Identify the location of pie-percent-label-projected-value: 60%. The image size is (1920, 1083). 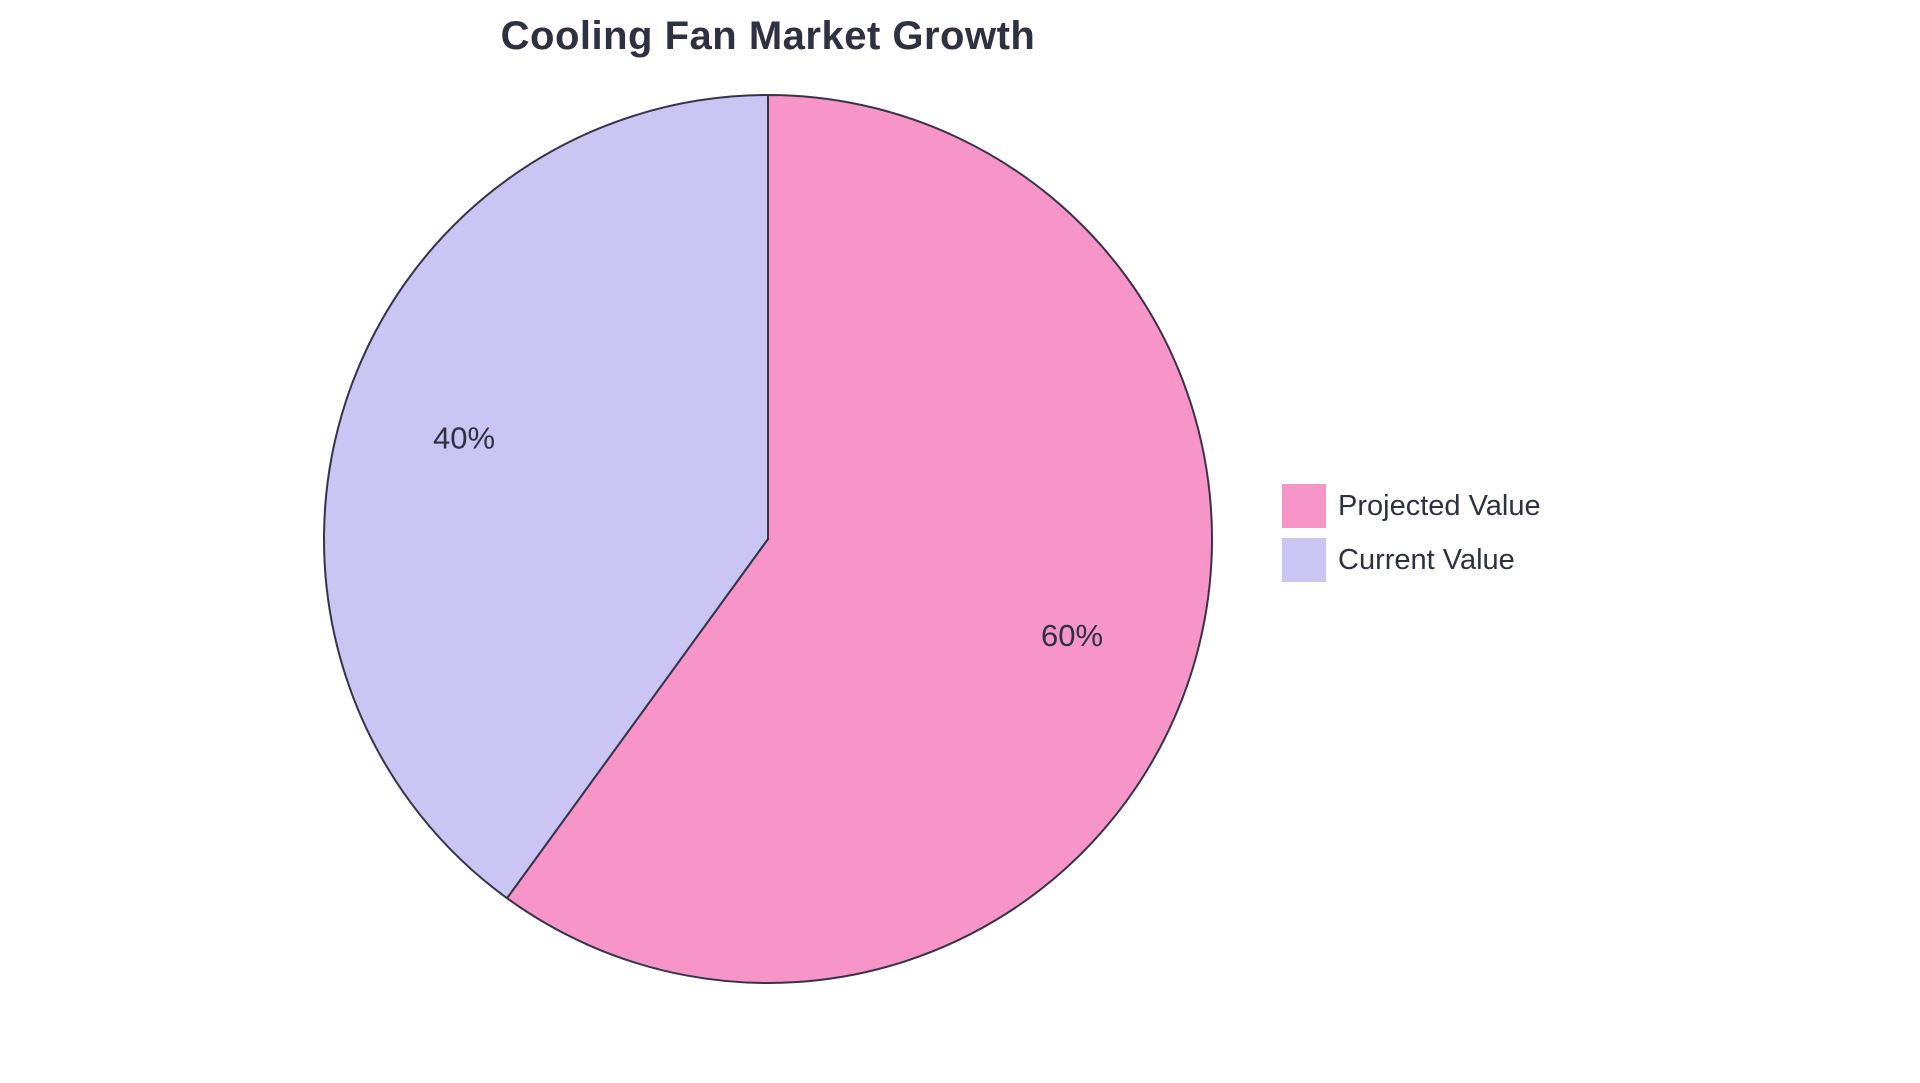
(1072, 635).